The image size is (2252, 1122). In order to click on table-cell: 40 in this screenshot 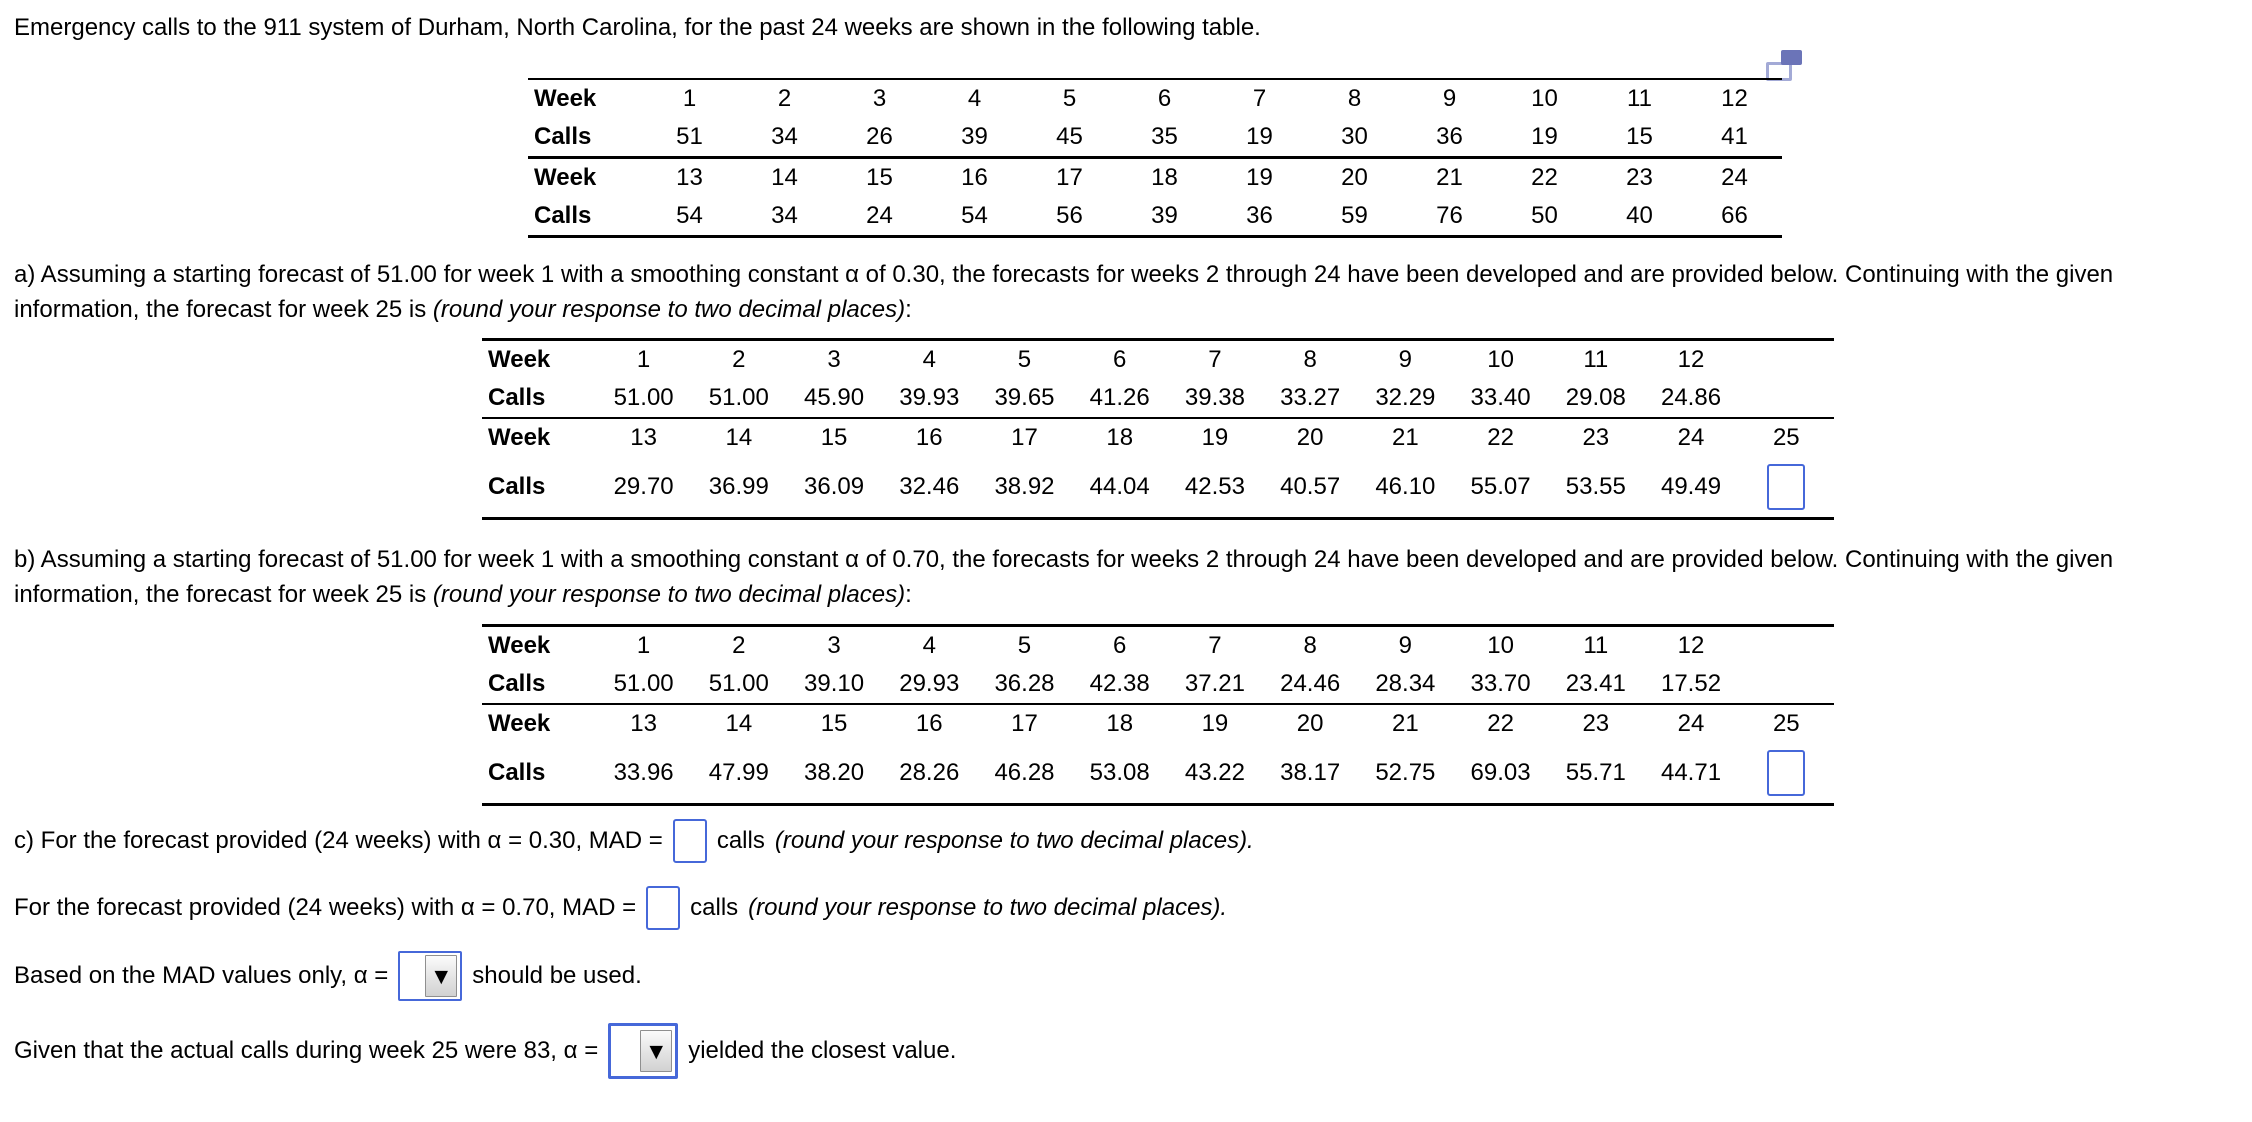, I will do `click(1639, 215)`.